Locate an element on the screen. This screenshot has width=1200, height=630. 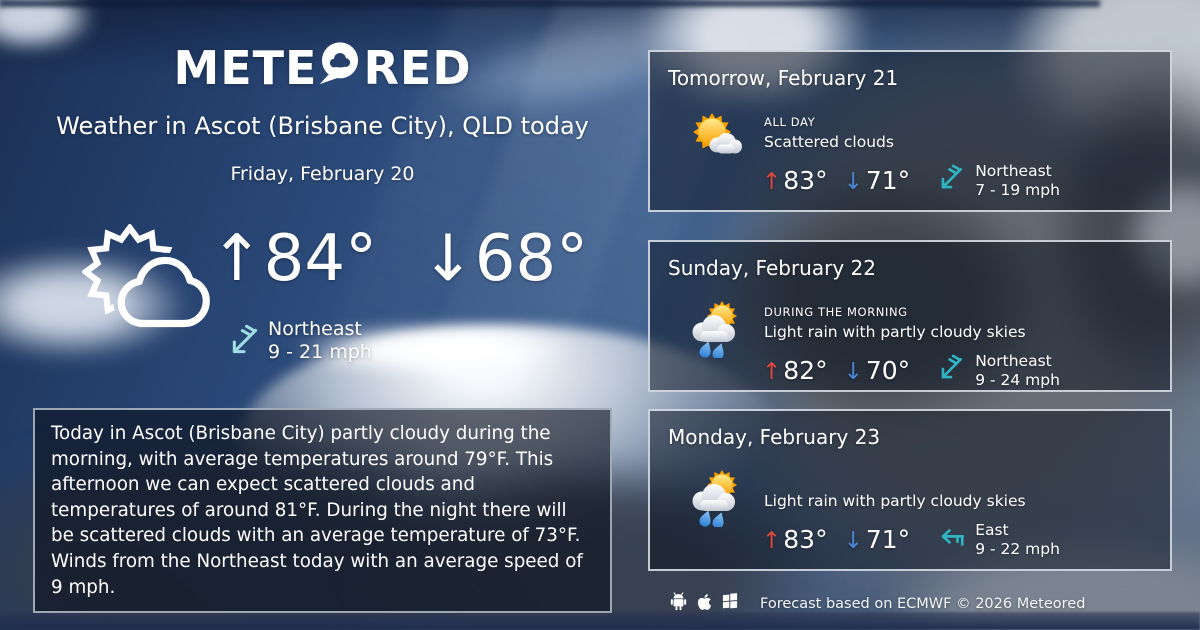
wind-speed: 9 - 24 mph is located at coordinates (1017, 379).